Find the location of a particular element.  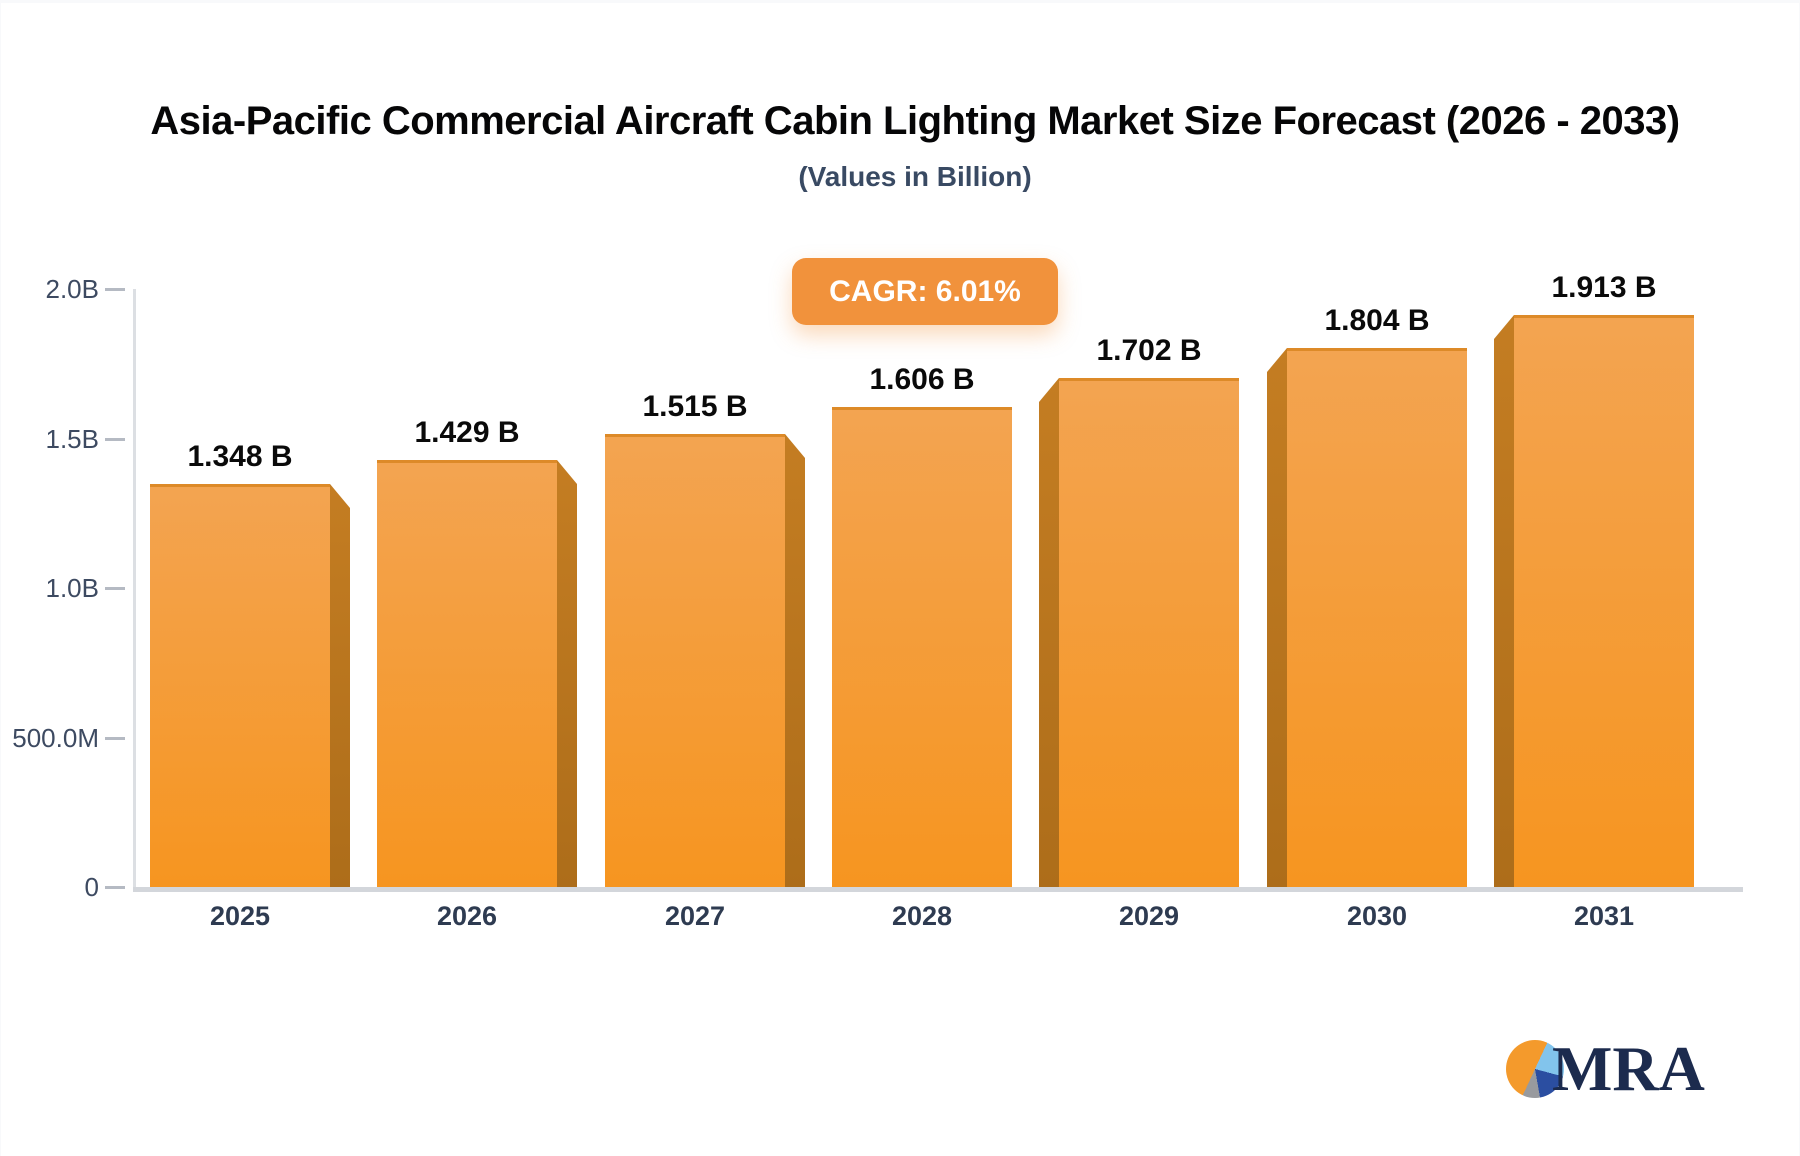

bar-2029 is located at coordinates (1149, 632).